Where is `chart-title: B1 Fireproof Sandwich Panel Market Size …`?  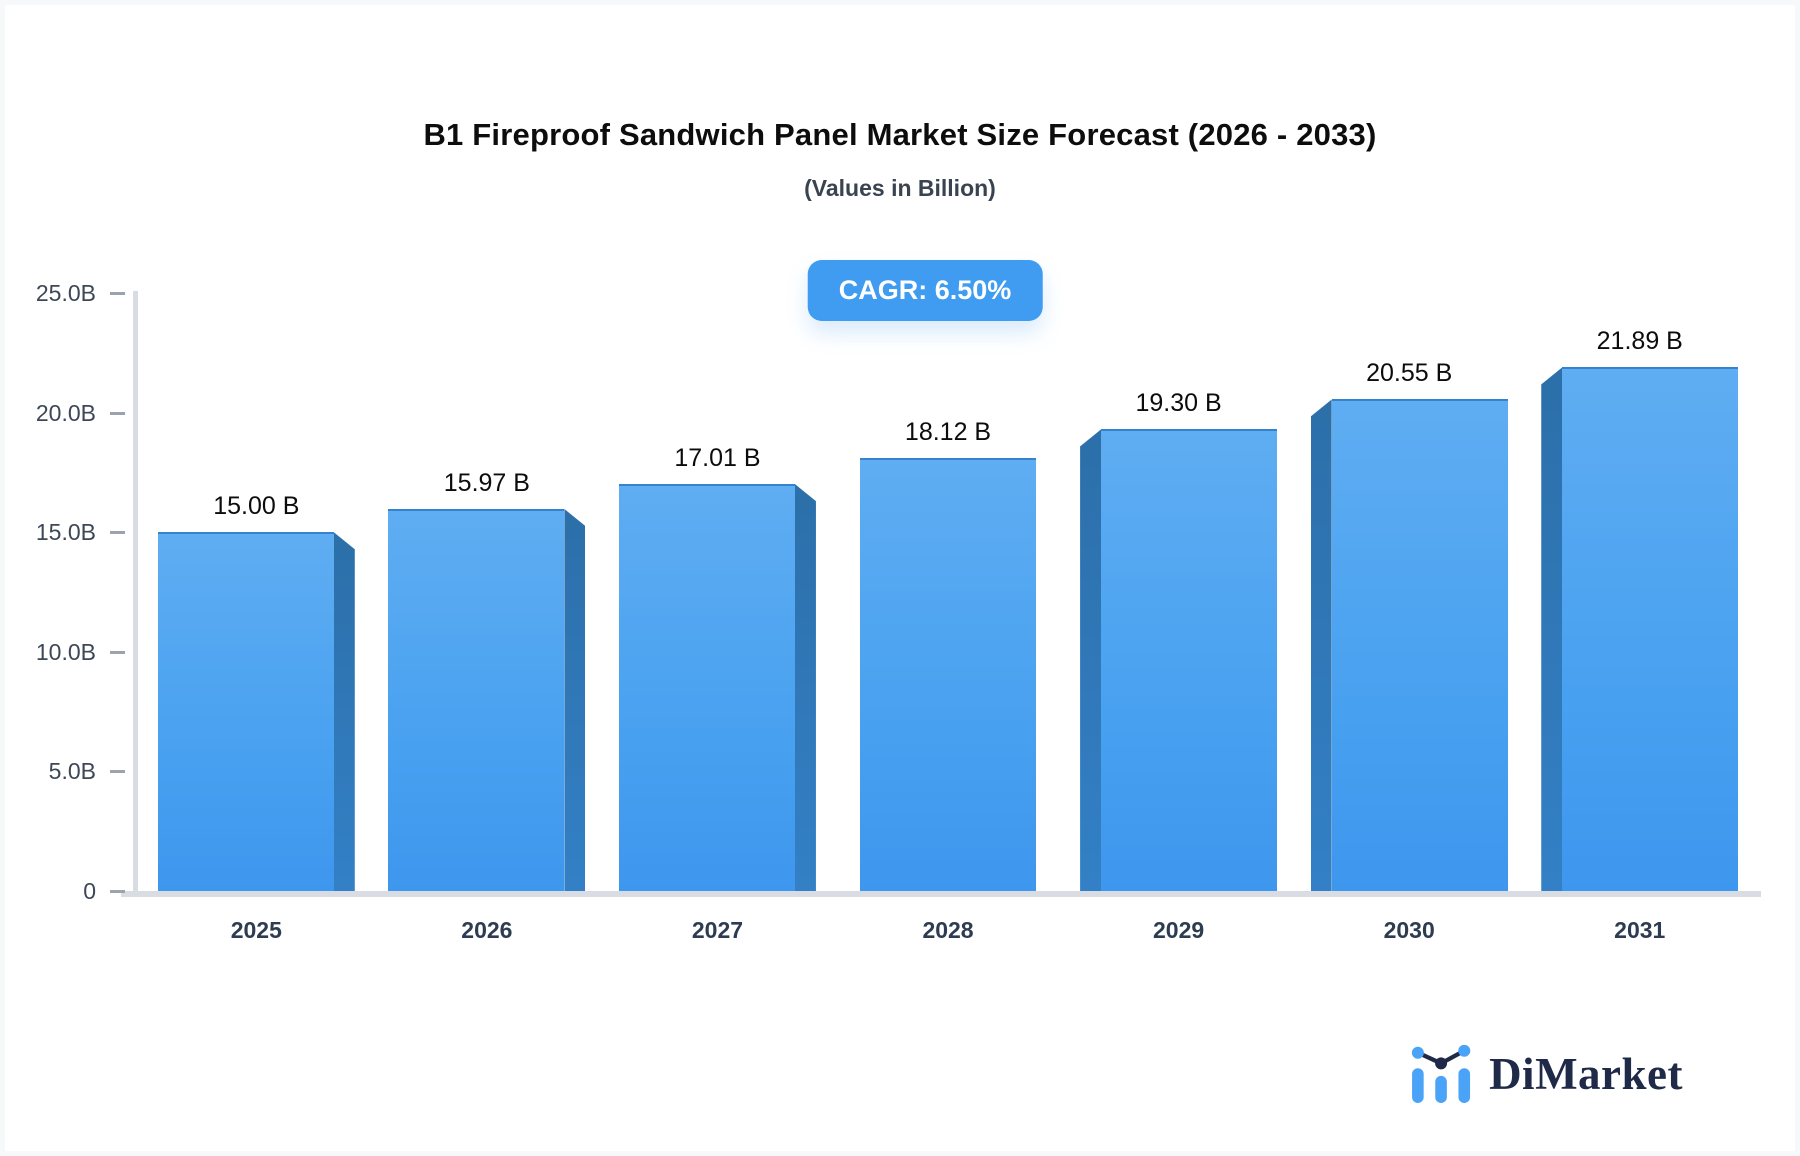
chart-title: B1 Fireproof Sandwich Panel Market Size … is located at coordinates (900, 134).